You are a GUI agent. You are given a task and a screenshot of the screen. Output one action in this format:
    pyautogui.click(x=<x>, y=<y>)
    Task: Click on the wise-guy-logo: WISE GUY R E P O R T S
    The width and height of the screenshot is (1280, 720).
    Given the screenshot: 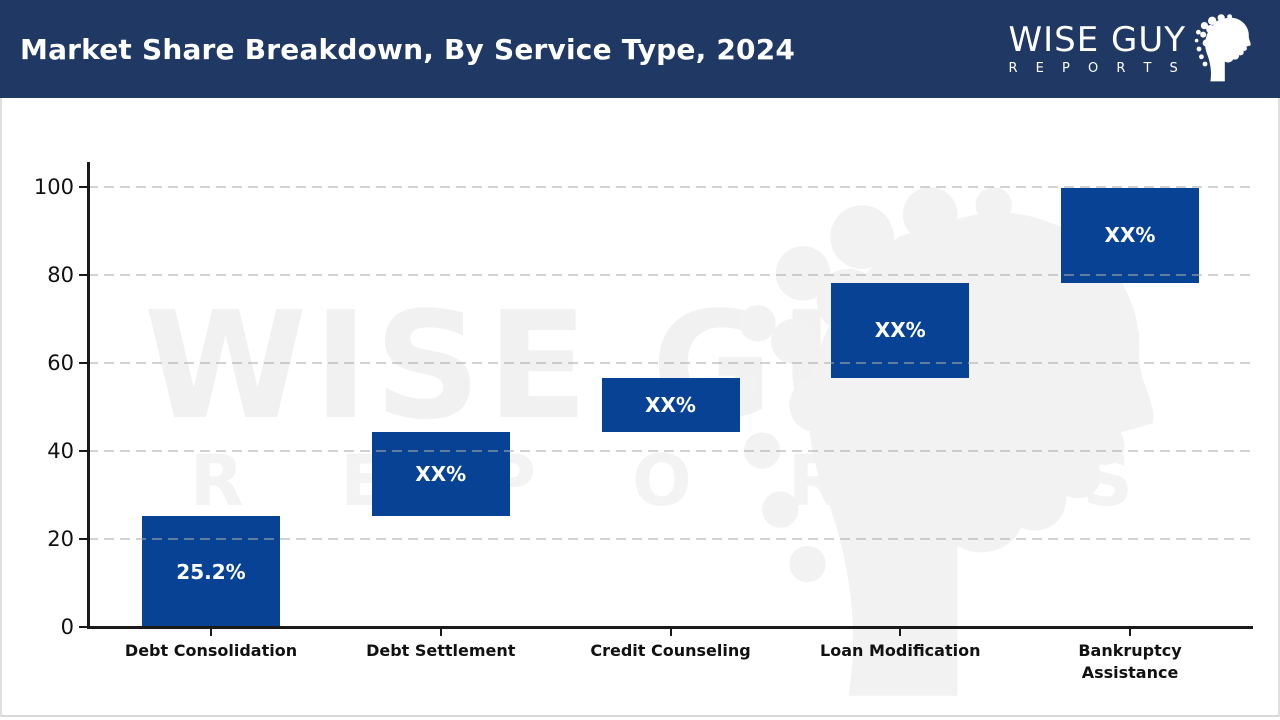 What is the action you would take?
    pyautogui.click(x=1135, y=49)
    